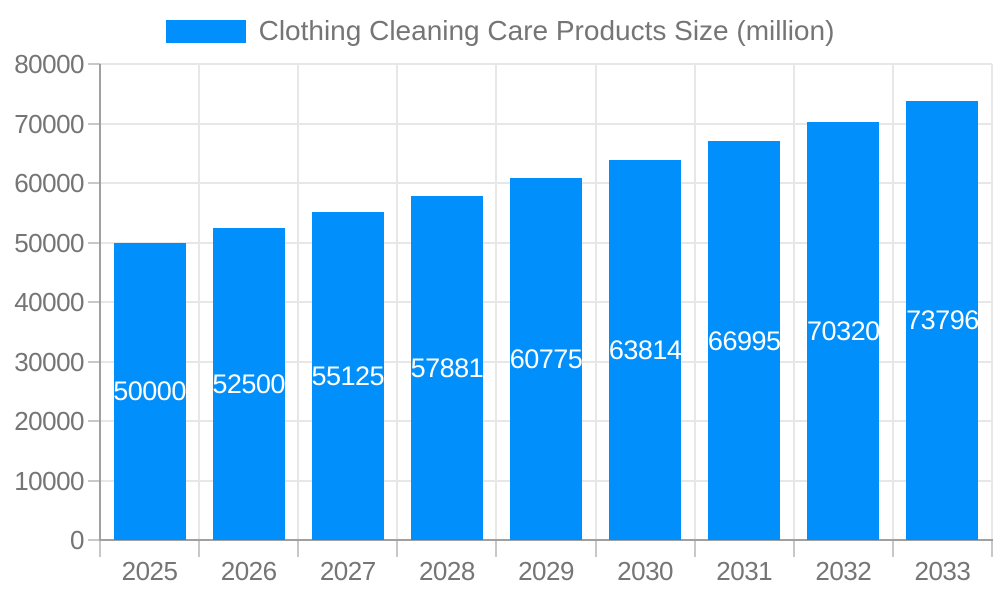 This screenshot has width=1000, height=600. What do you see at coordinates (49, 183) in the screenshot?
I see `y-axis-tick-label: 60000` at bounding box center [49, 183].